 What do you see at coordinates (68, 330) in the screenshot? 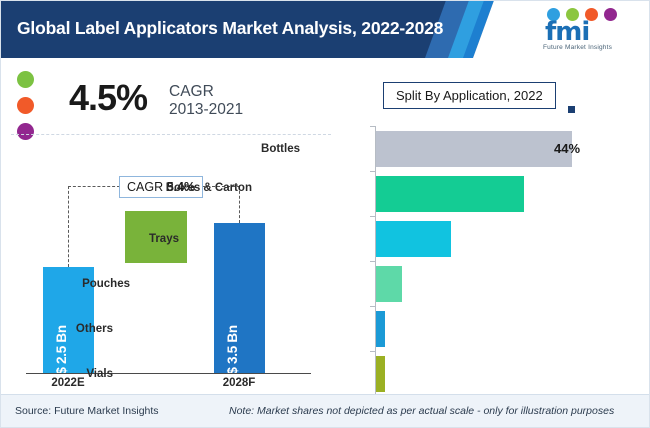
I see `bar-2022e: US$ 2.5 Bn` at bounding box center [68, 330].